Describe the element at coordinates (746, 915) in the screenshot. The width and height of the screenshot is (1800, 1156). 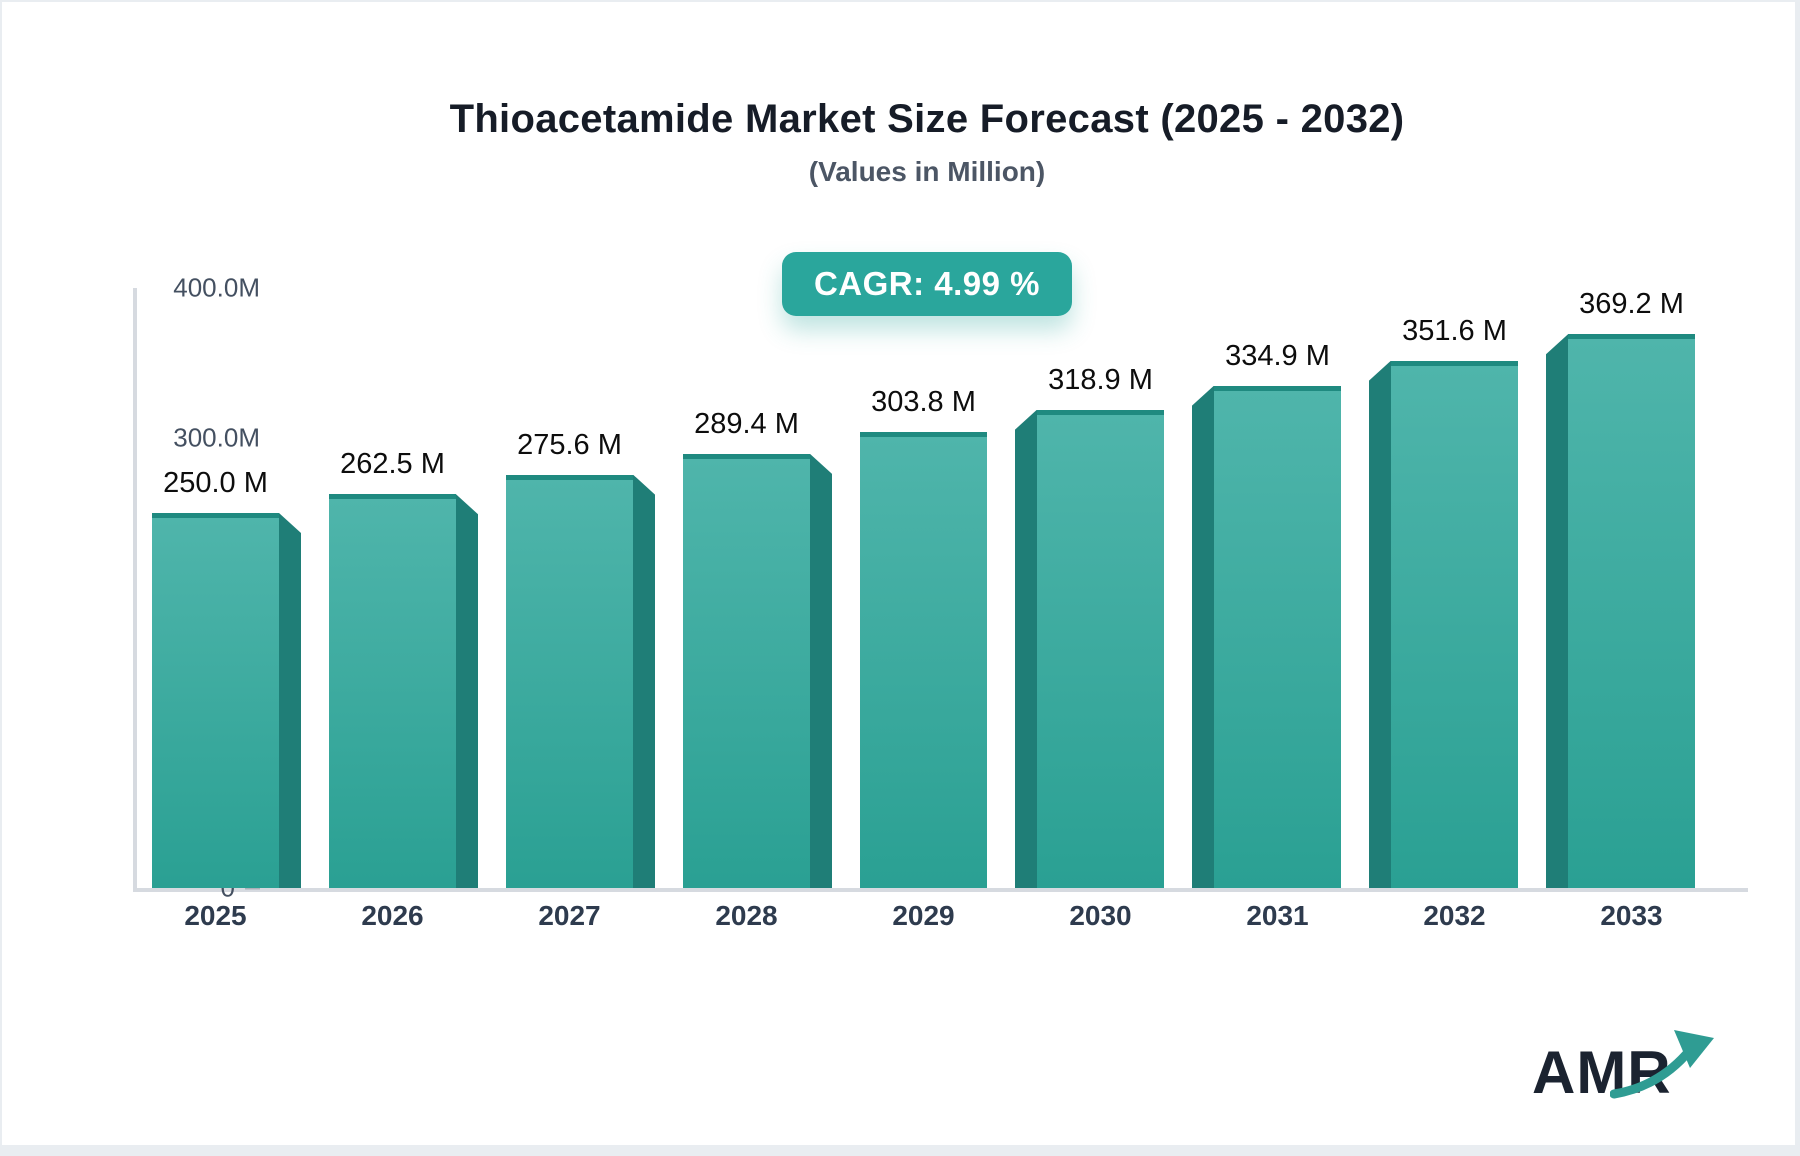
I see `x-tick-label-2028: 2028` at that location.